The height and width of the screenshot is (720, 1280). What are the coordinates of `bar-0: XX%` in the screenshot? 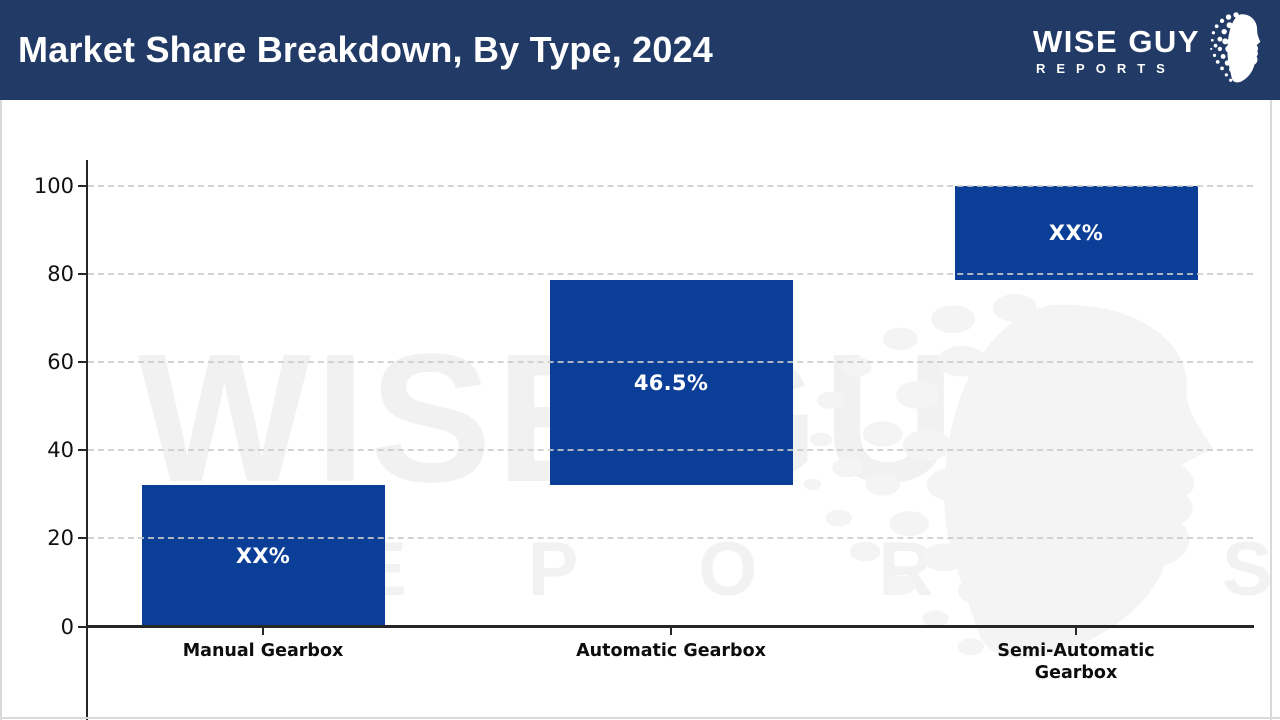 It's located at (263, 556).